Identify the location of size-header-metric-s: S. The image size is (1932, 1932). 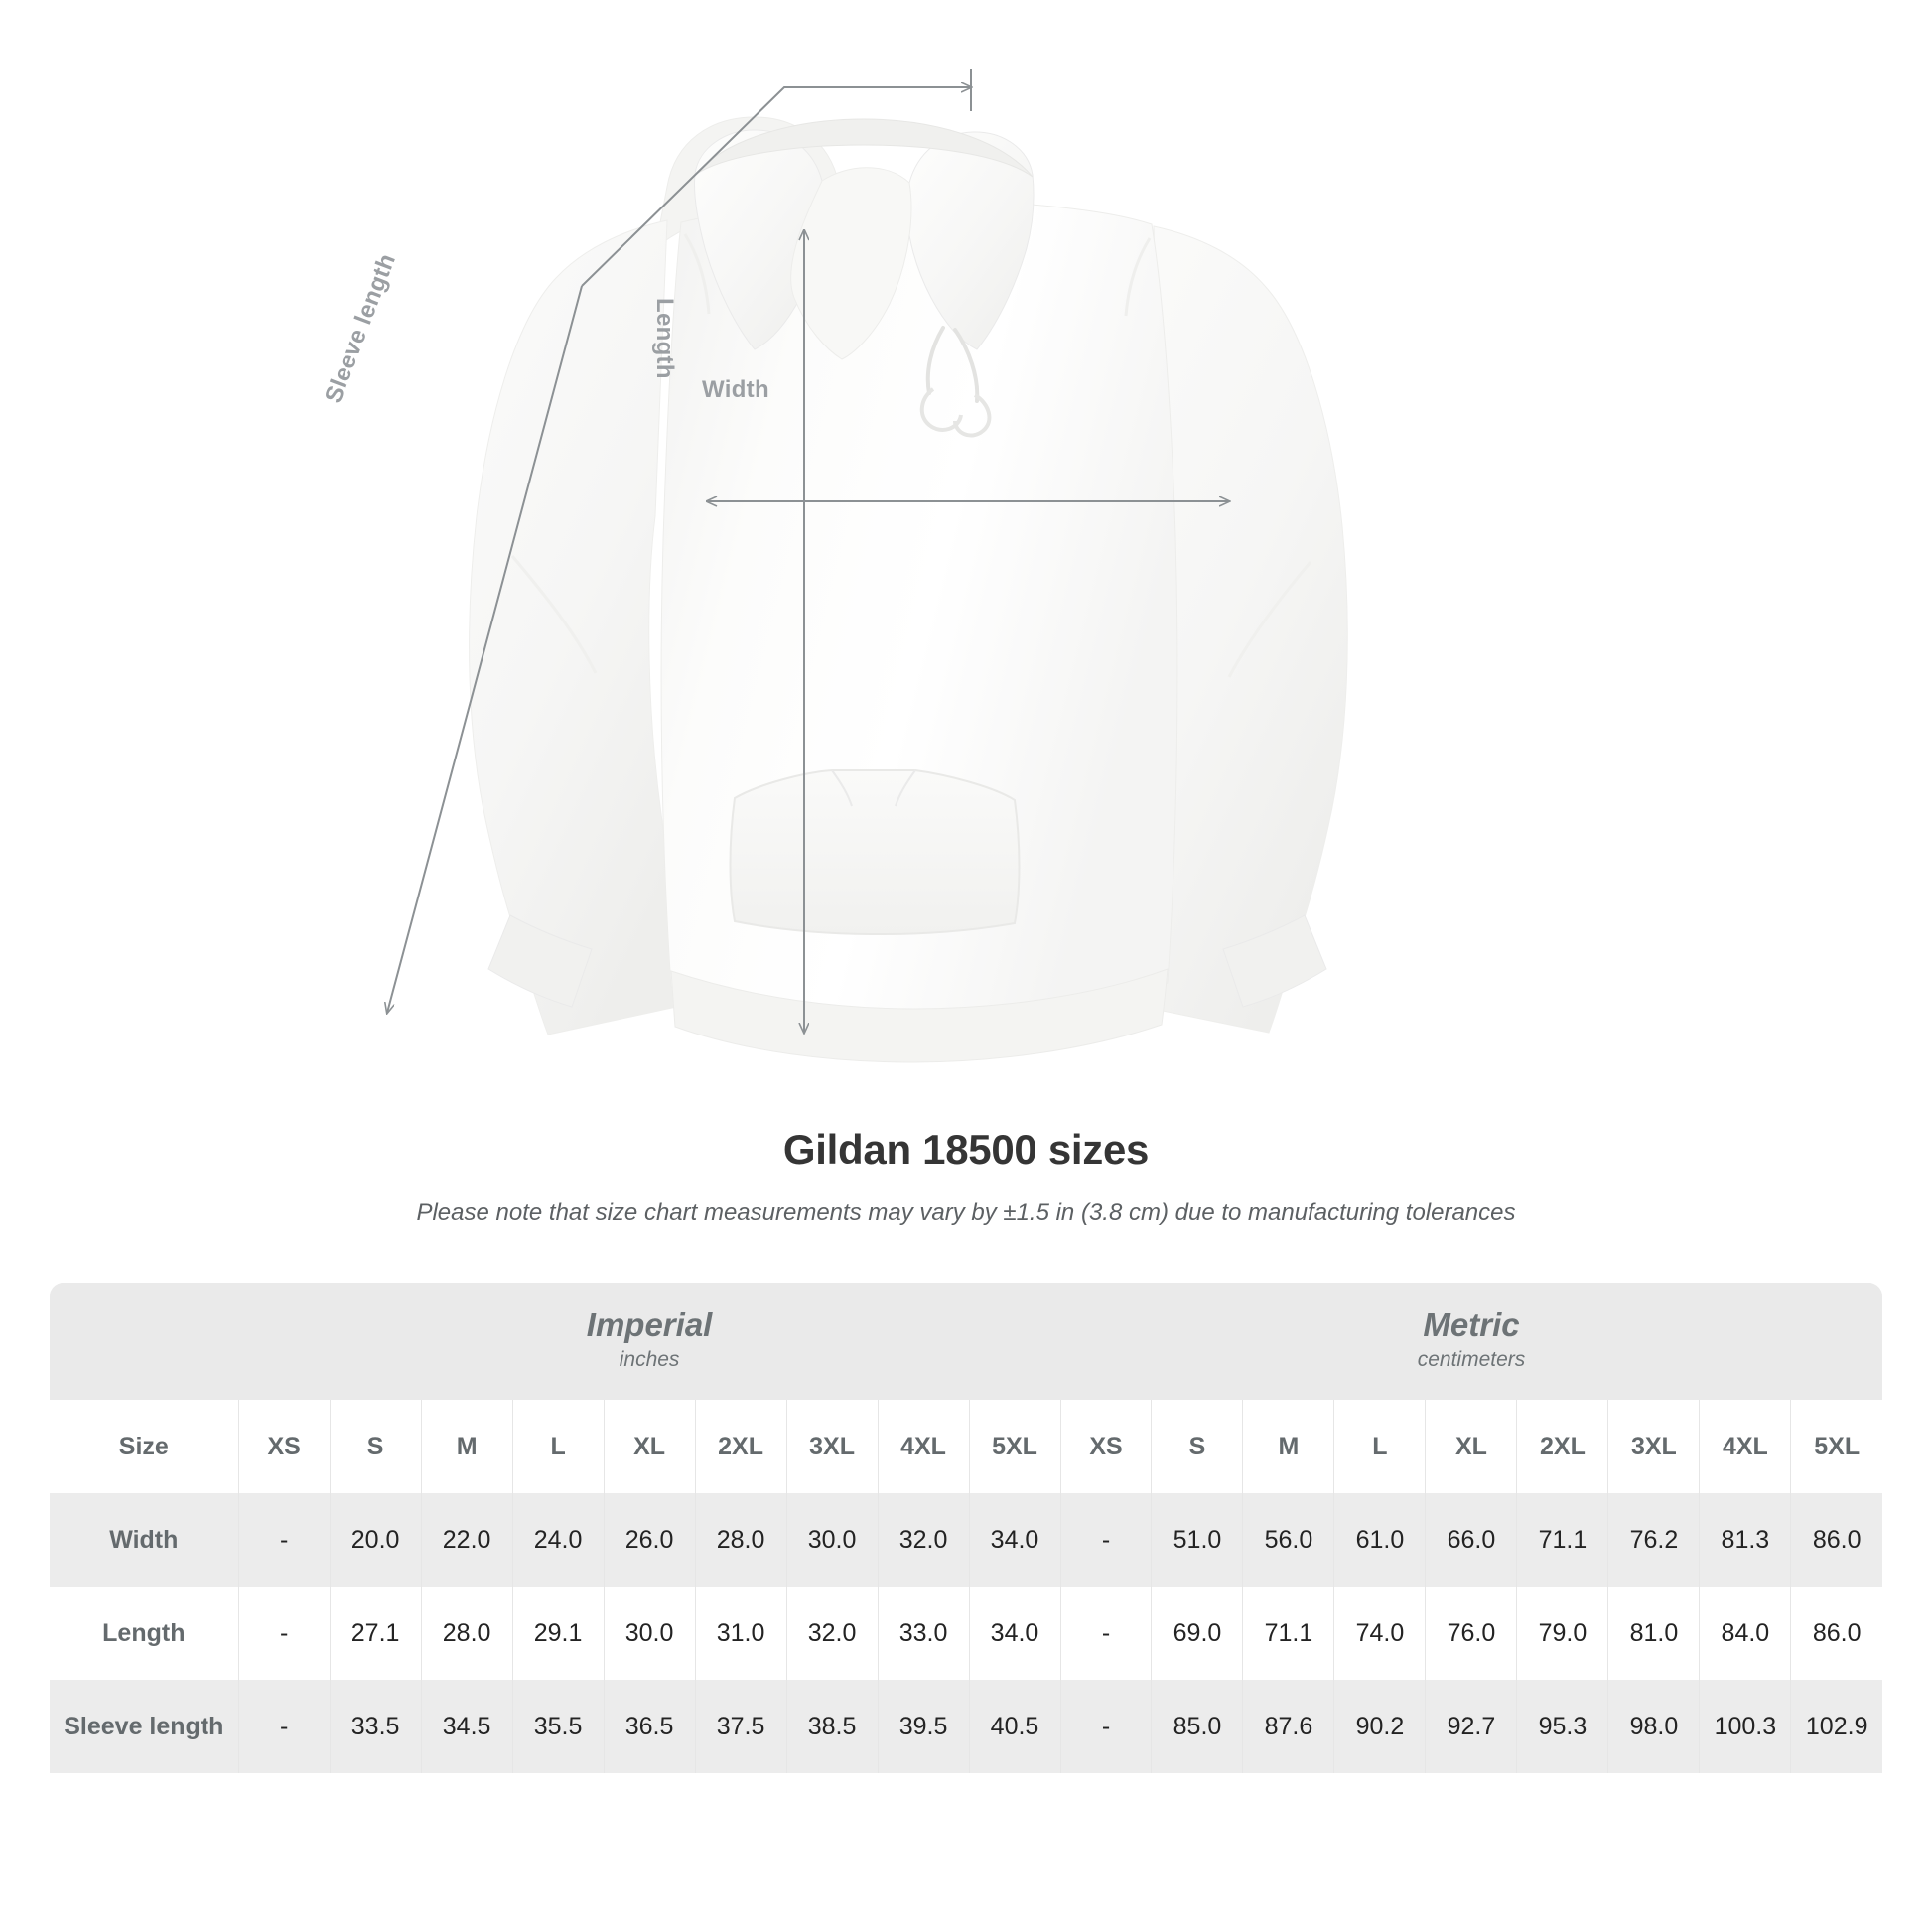
(1197, 1446).